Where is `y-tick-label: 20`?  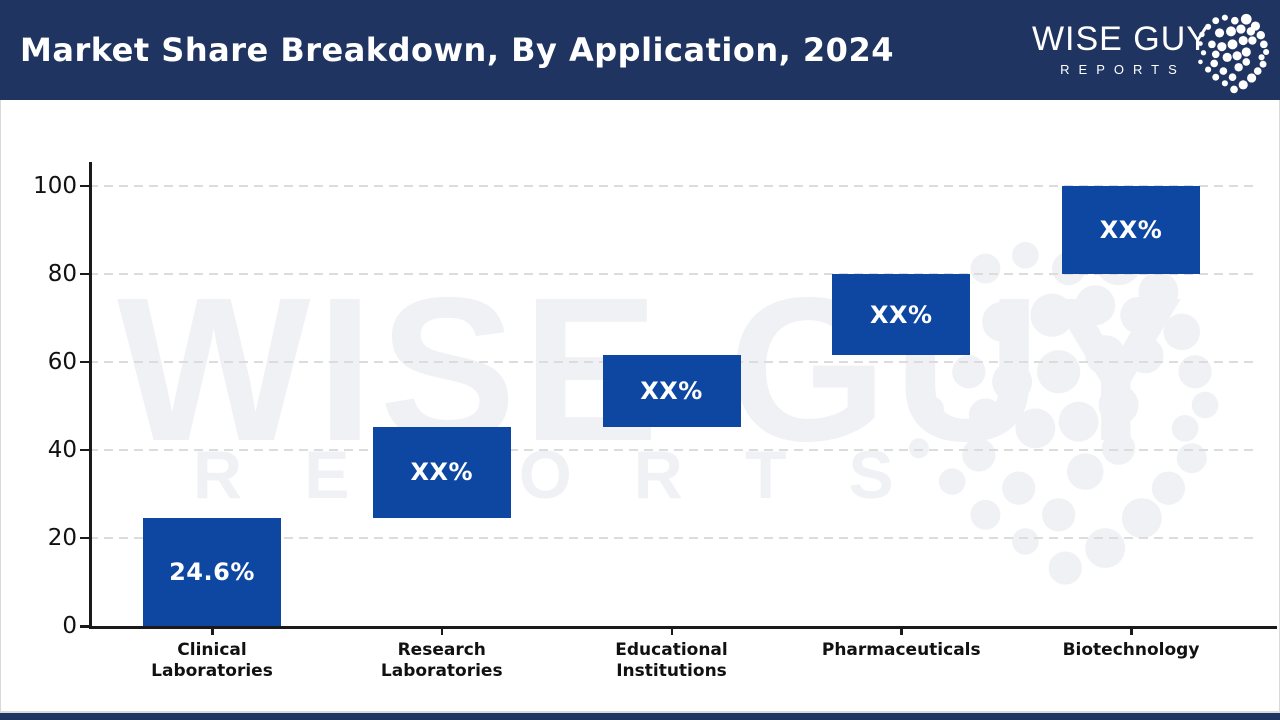 y-tick-label: 20 is located at coordinates (62, 537).